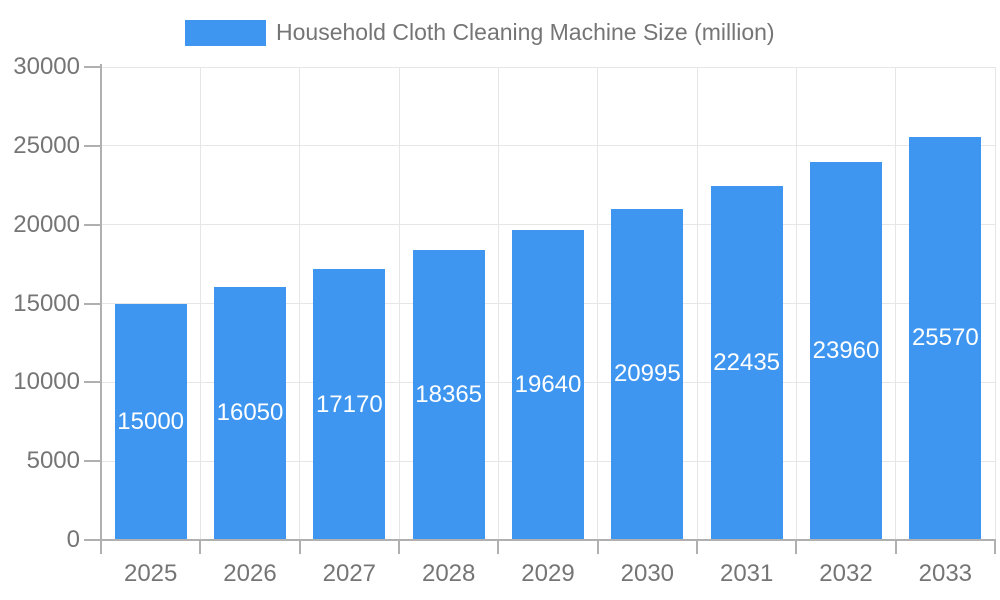 This screenshot has height=600, width=1000. I want to click on bar: 22435, so click(746, 363).